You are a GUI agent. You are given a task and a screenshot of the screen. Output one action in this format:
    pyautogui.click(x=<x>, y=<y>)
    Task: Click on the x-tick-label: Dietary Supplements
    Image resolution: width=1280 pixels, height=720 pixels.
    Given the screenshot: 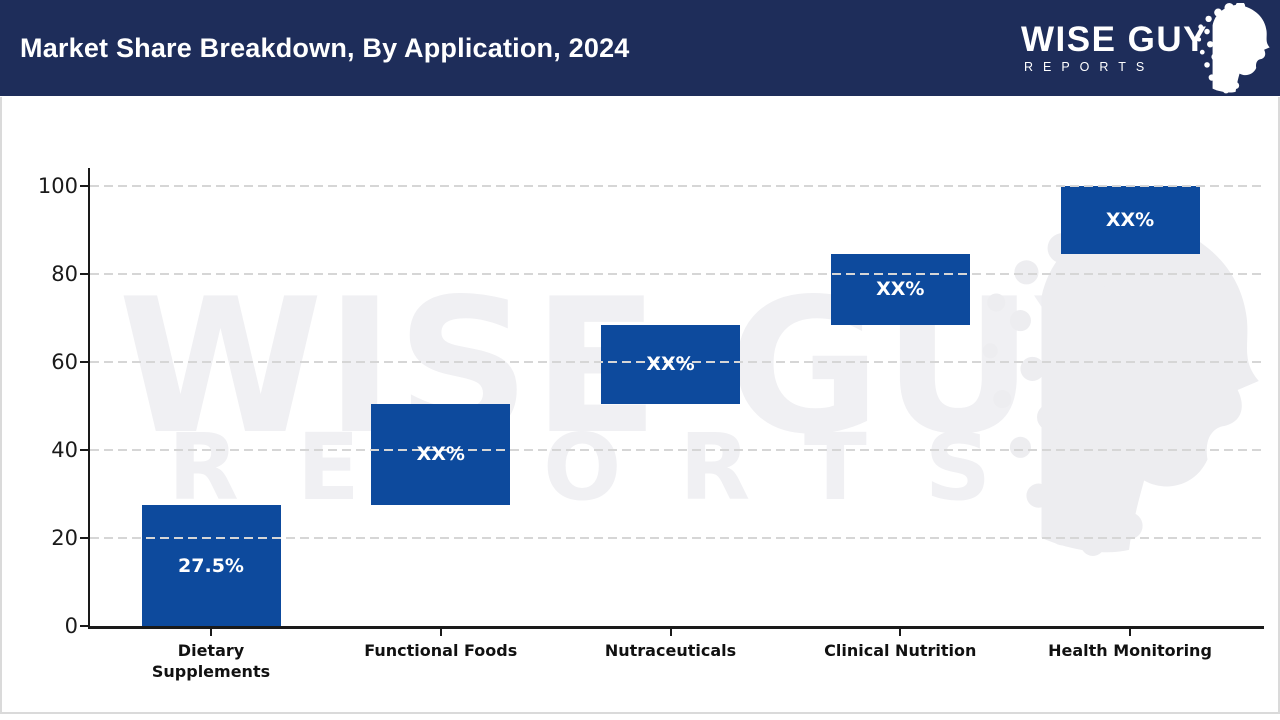 What is the action you would take?
    pyautogui.click(x=211, y=661)
    